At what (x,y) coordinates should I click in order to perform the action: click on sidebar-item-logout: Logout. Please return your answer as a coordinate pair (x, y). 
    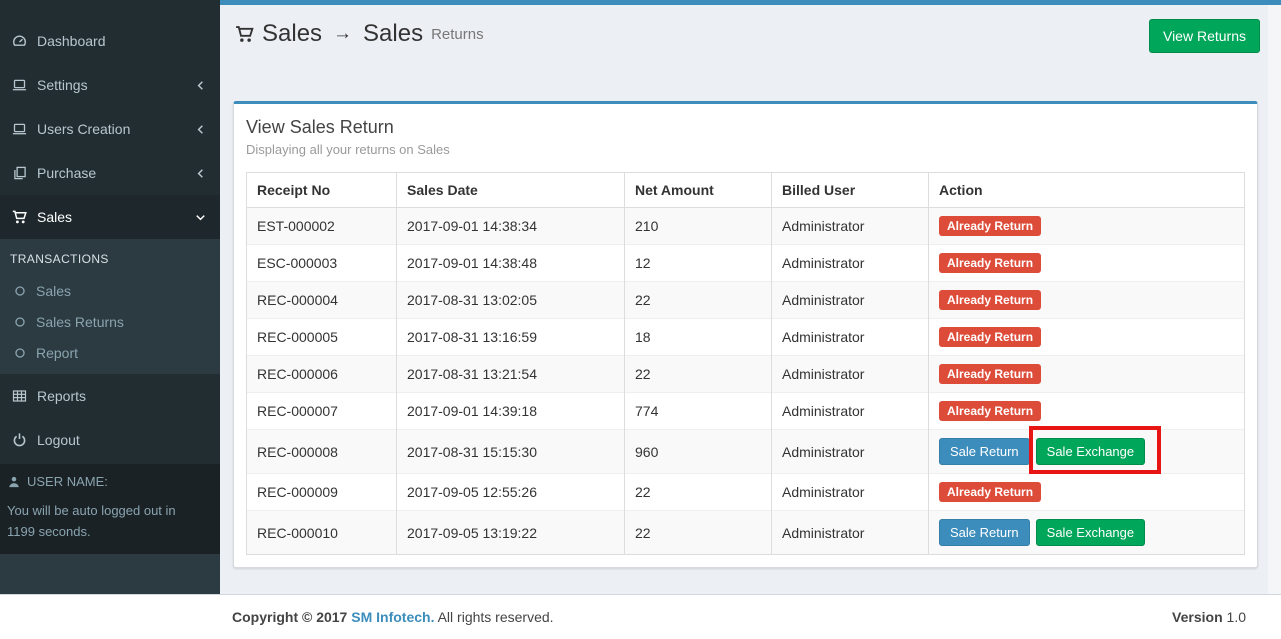
    Looking at the image, I should click on (110, 440).